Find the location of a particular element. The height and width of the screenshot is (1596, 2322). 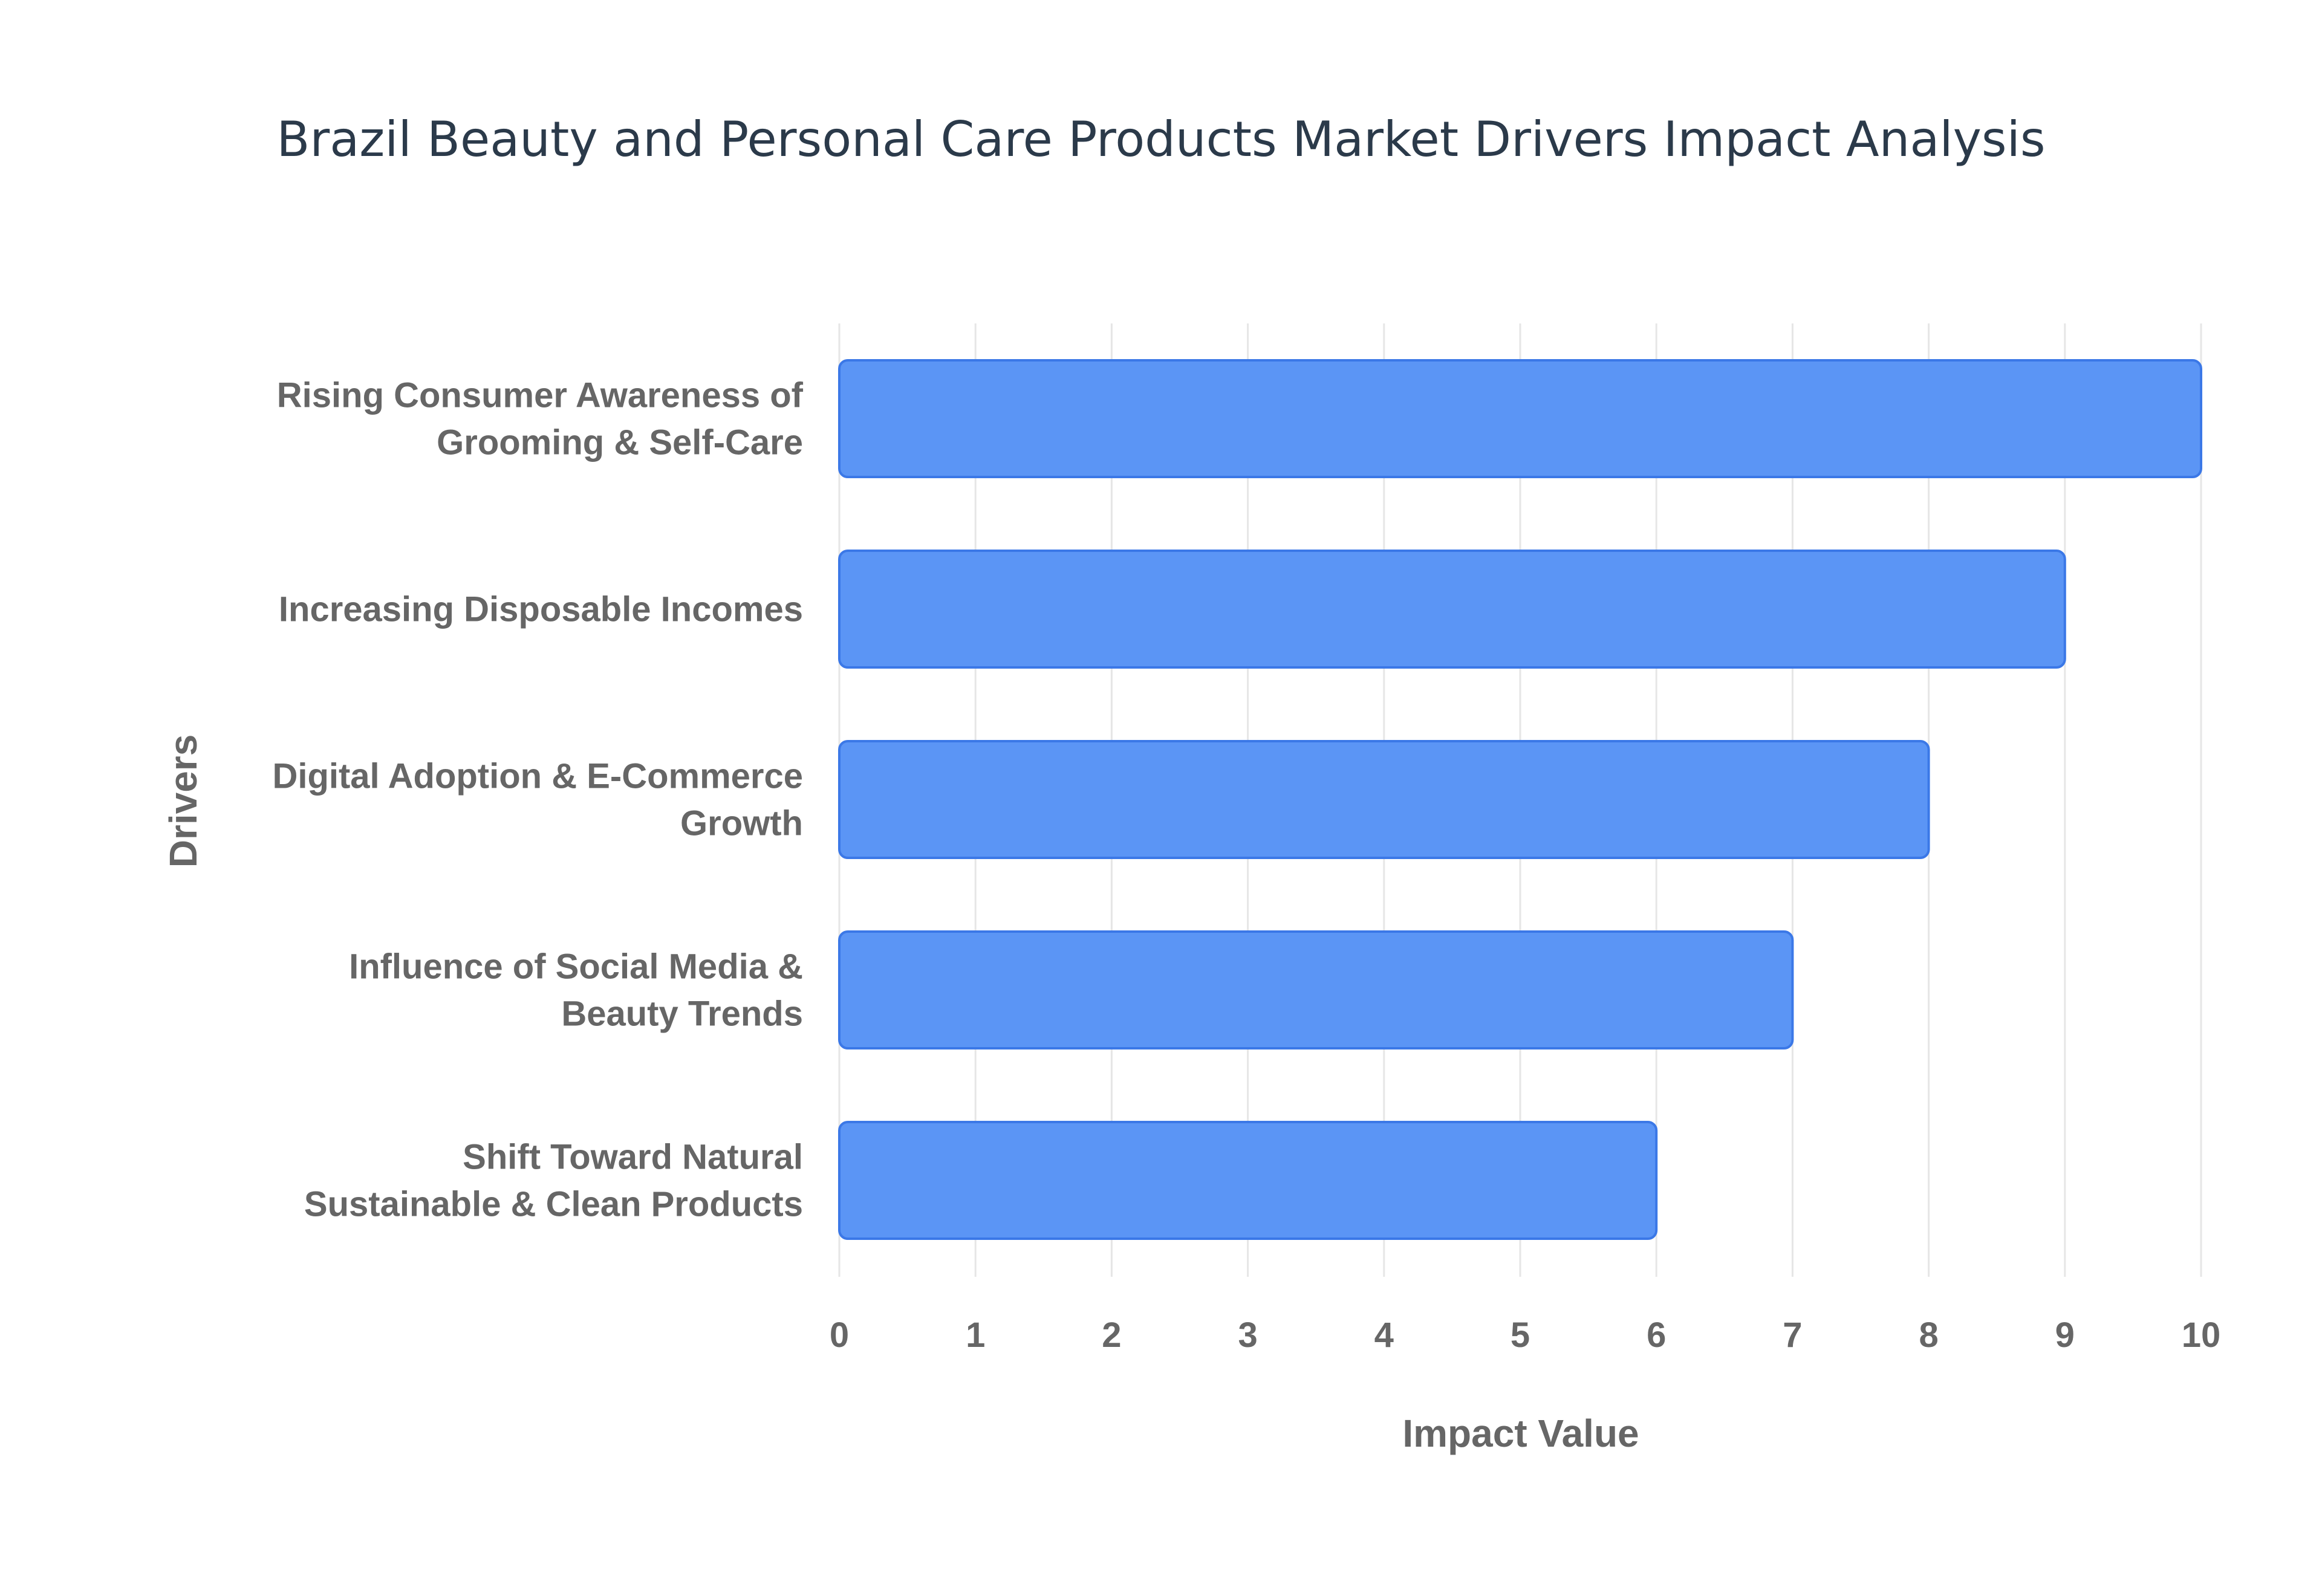

x-axis-title: Impact Value is located at coordinates (1520, 1433).